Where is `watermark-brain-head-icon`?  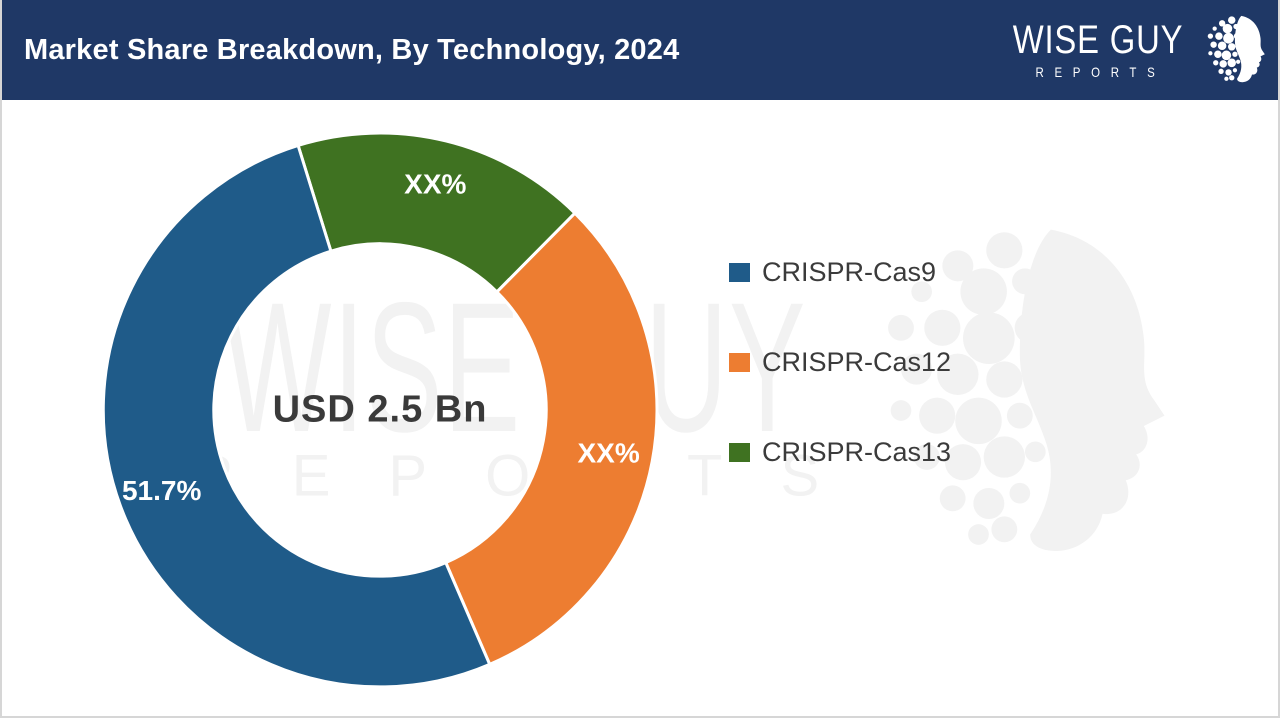
watermark-brain-head-icon is located at coordinates (1026, 390).